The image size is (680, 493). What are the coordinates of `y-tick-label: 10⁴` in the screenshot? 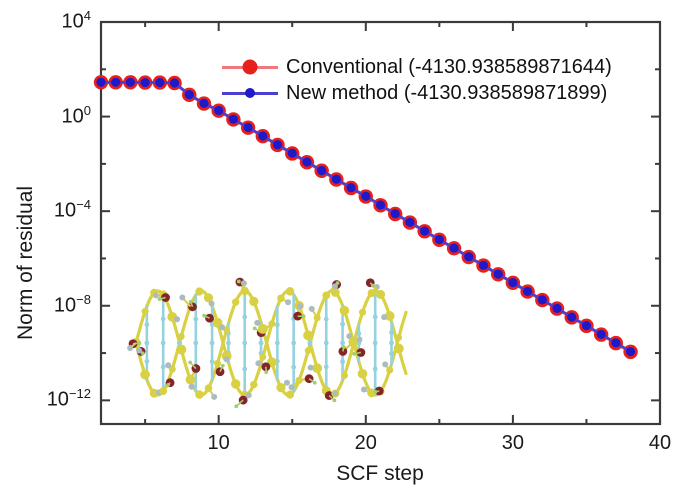 It's located at (76, 20).